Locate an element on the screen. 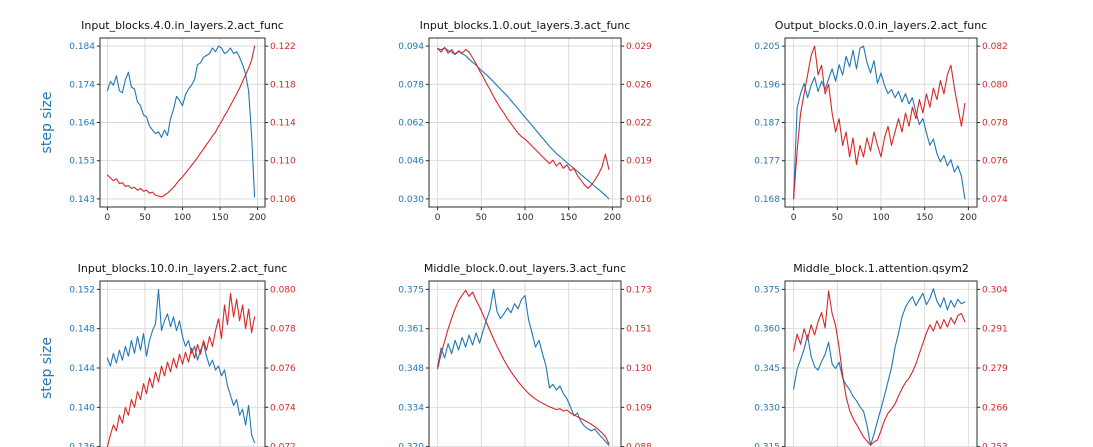  svg-text: 0.348 is located at coordinates (411, 369).